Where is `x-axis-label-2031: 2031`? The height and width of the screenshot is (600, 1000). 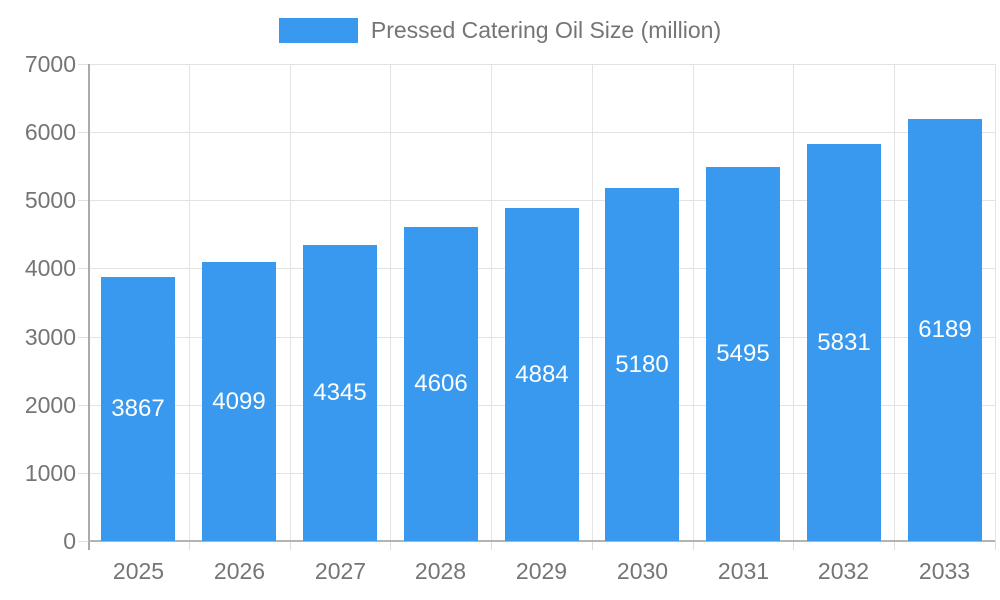
x-axis-label-2031: 2031 is located at coordinates (743, 571).